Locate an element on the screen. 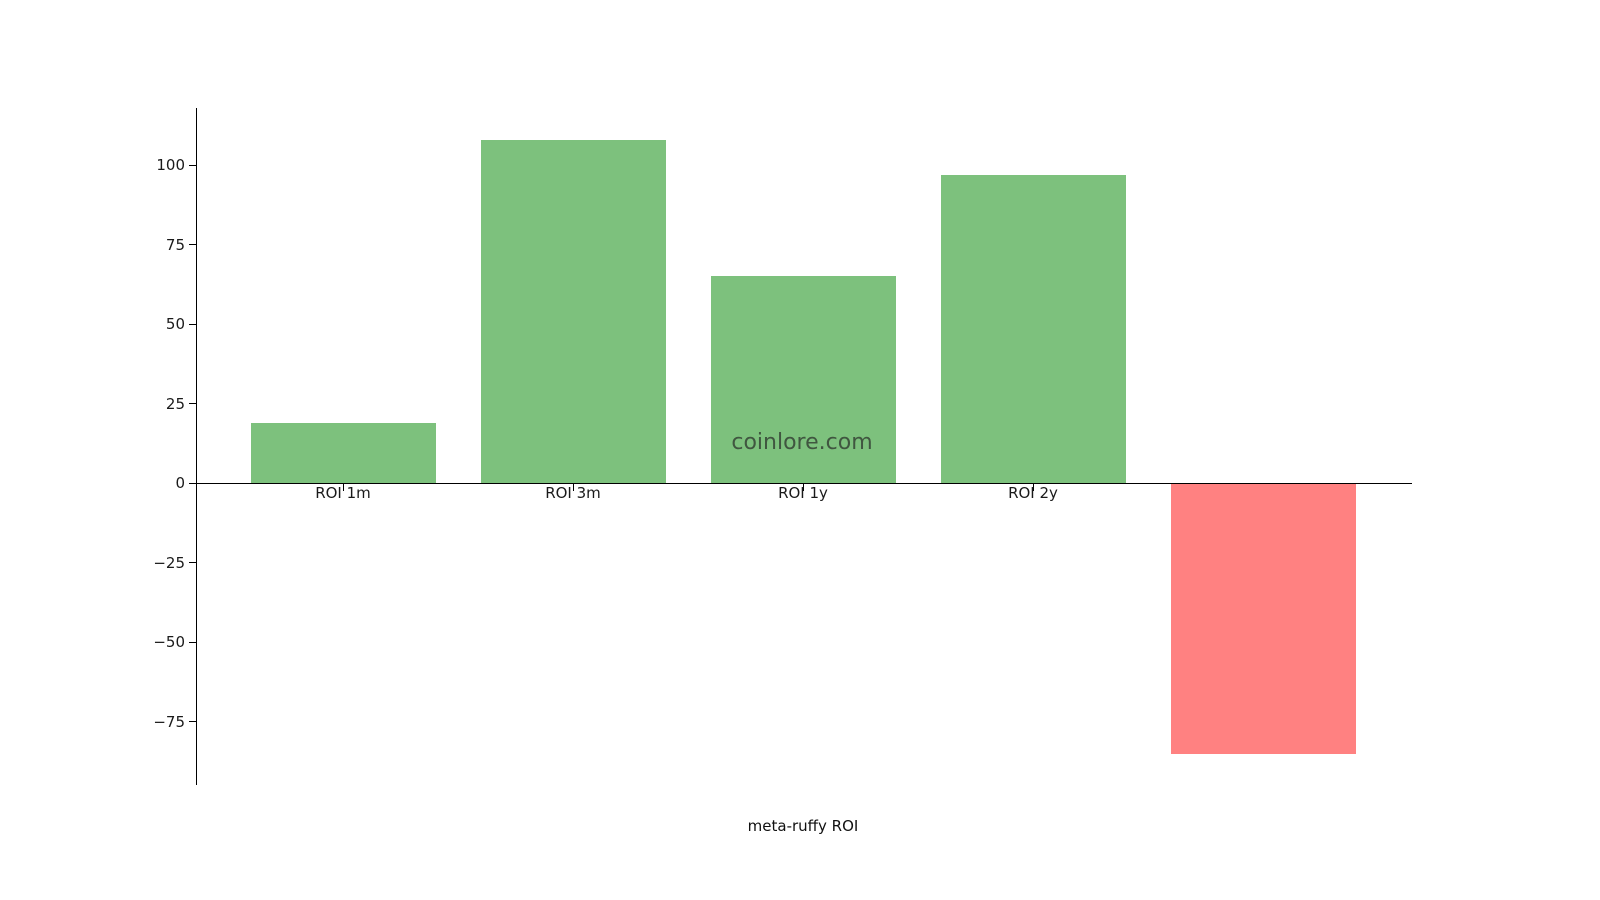 The image size is (1600, 900). y-tick-label: 100 is located at coordinates (170, 165).